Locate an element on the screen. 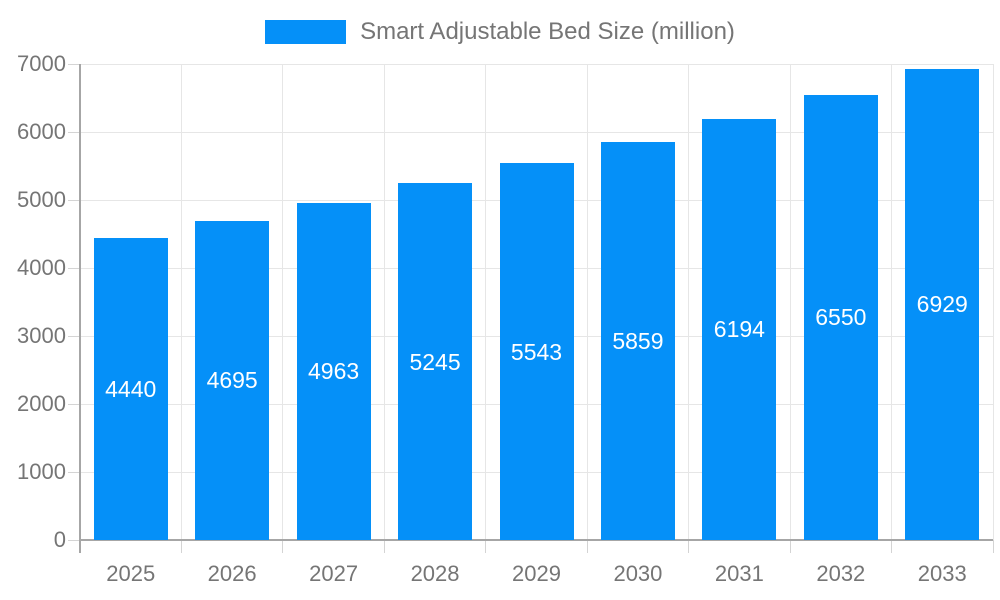 The width and height of the screenshot is (1000, 600). x-axis-line is located at coordinates (536, 540).